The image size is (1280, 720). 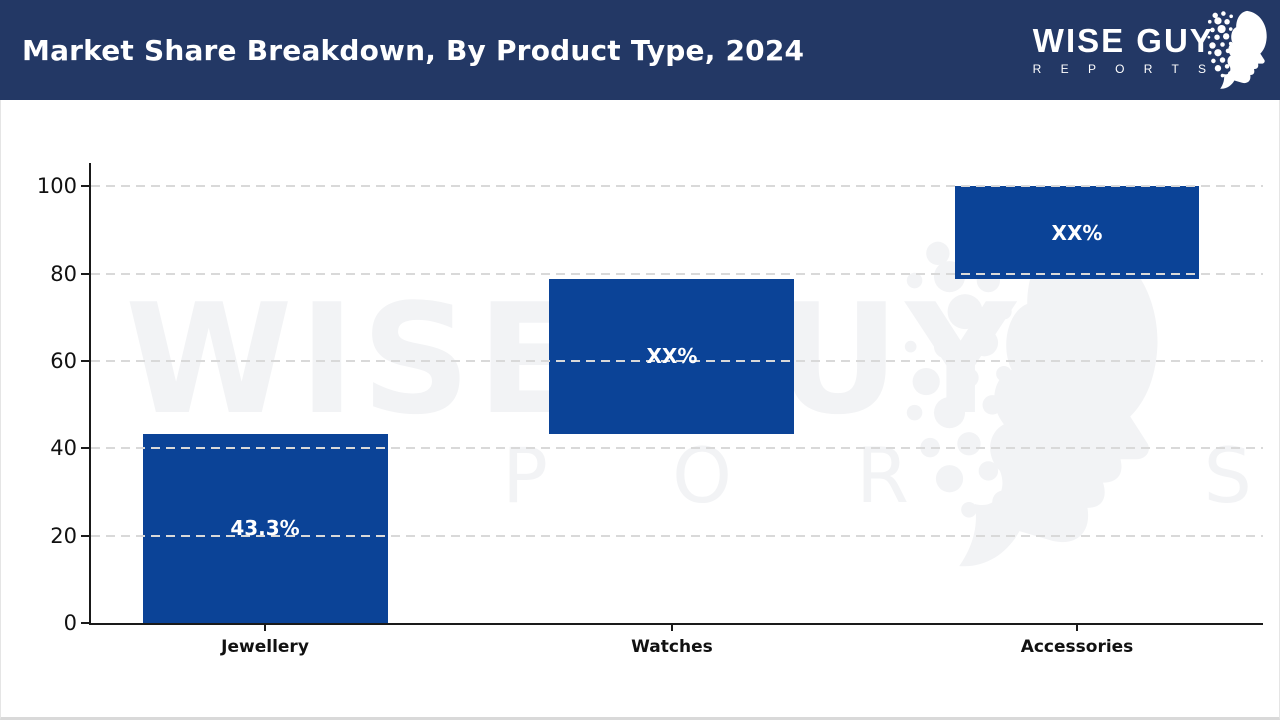 What do you see at coordinates (63, 273) in the screenshot?
I see `y-tick-label-80: 80` at bounding box center [63, 273].